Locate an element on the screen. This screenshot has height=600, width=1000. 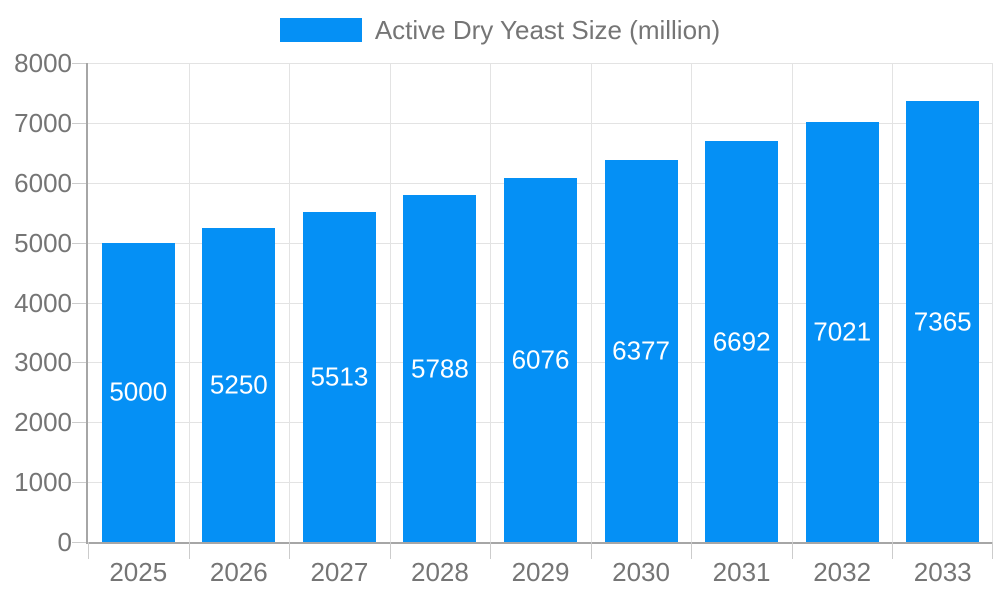
bar-value-label: 5000 is located at coordinates (138, 391).